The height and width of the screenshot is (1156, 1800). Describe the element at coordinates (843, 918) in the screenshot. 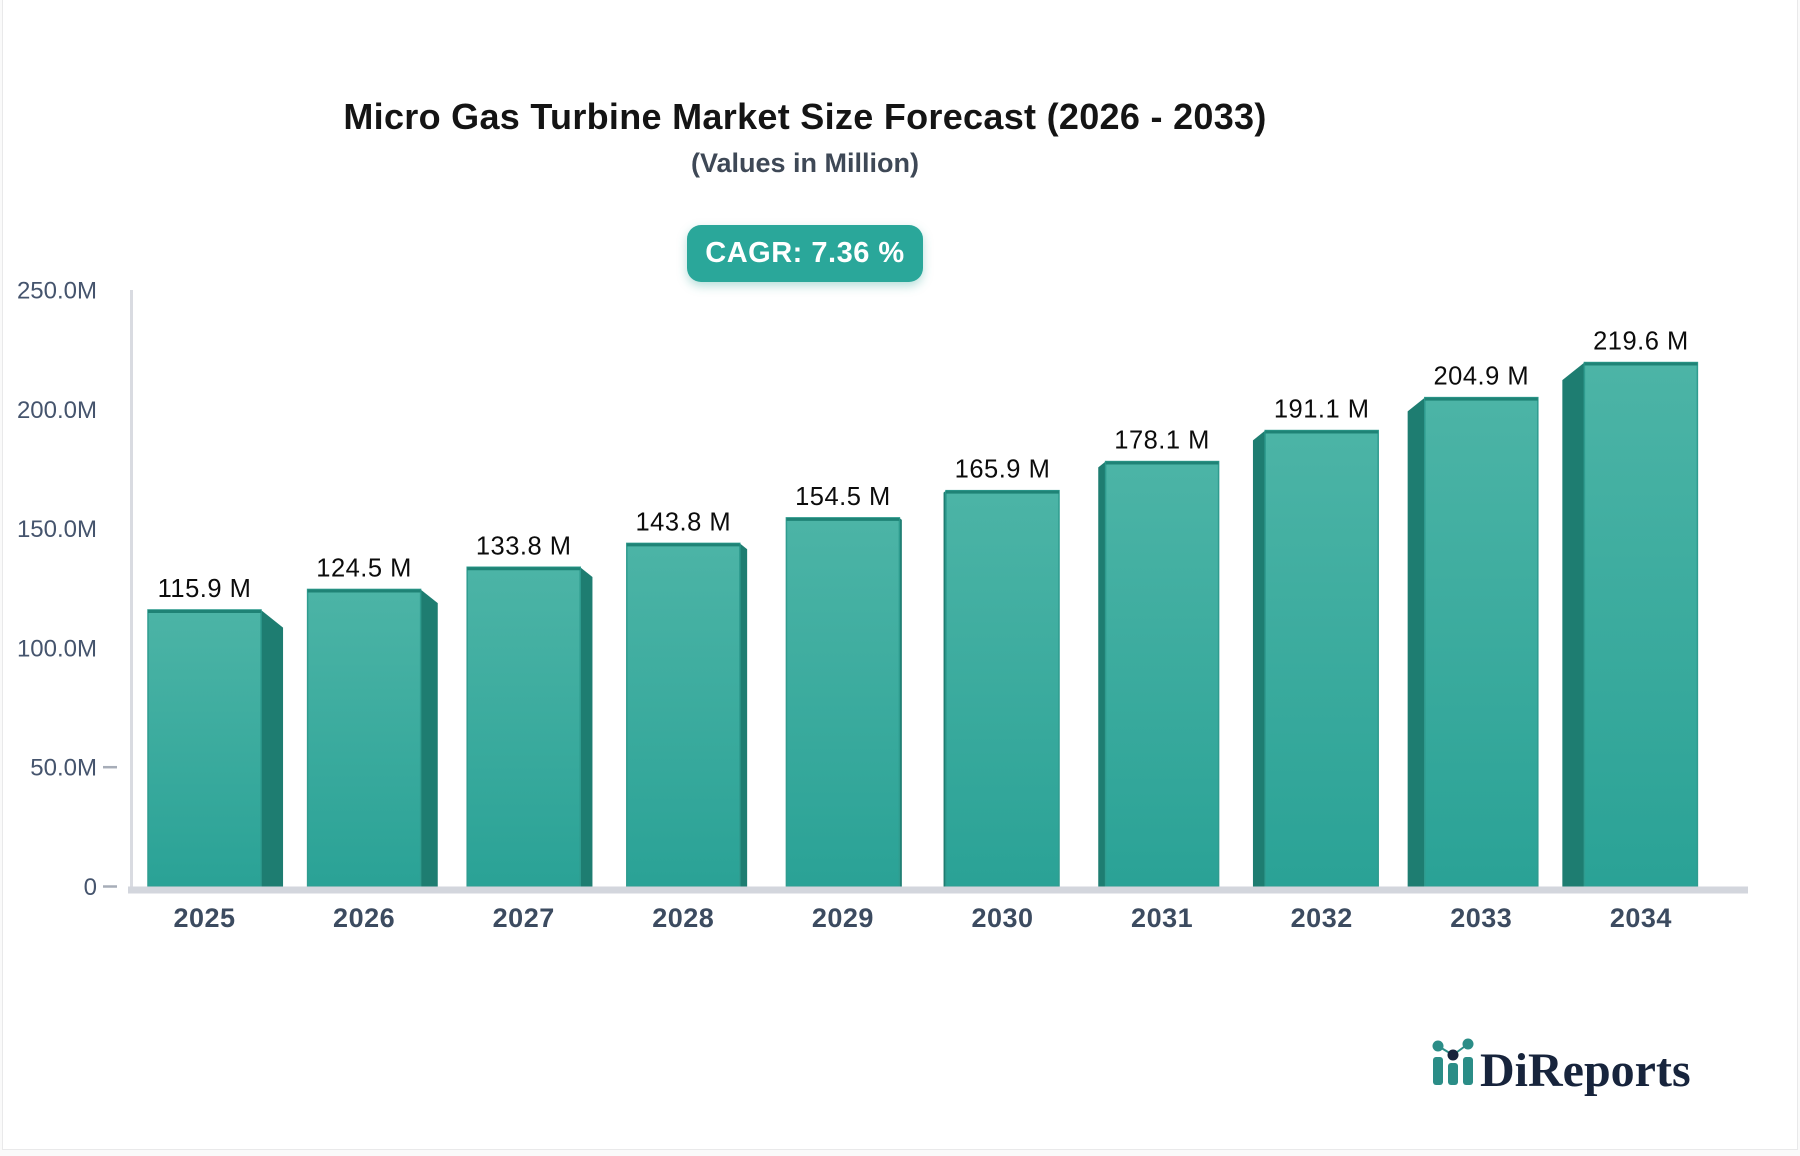

I see `x-axis-label-2029: 2029` at that location.